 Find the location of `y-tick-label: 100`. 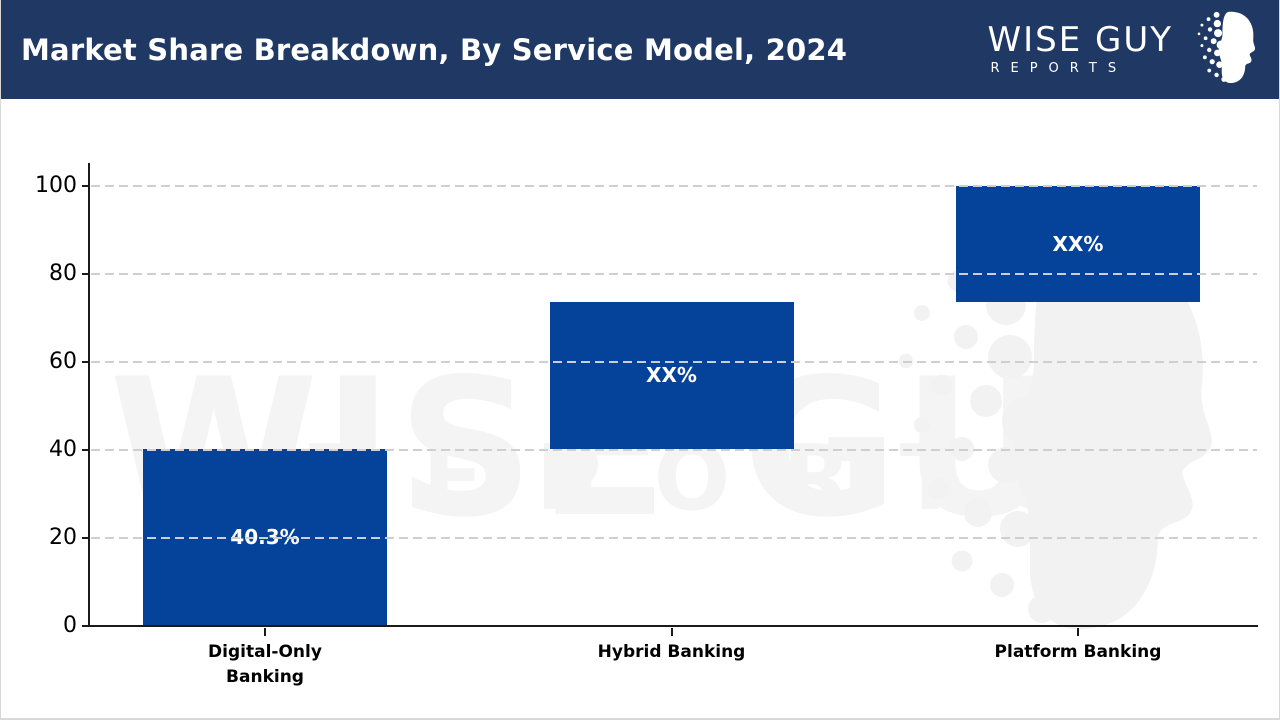

y-tick-label: 100 is located at coordinates (56, 185).